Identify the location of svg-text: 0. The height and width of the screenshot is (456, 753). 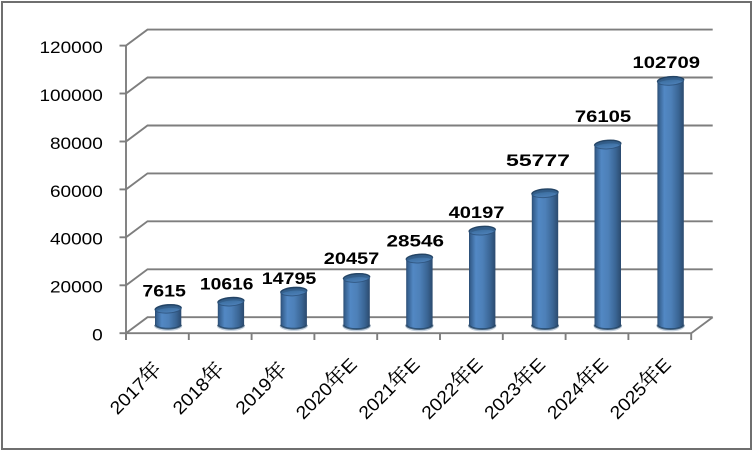
(97, 335).